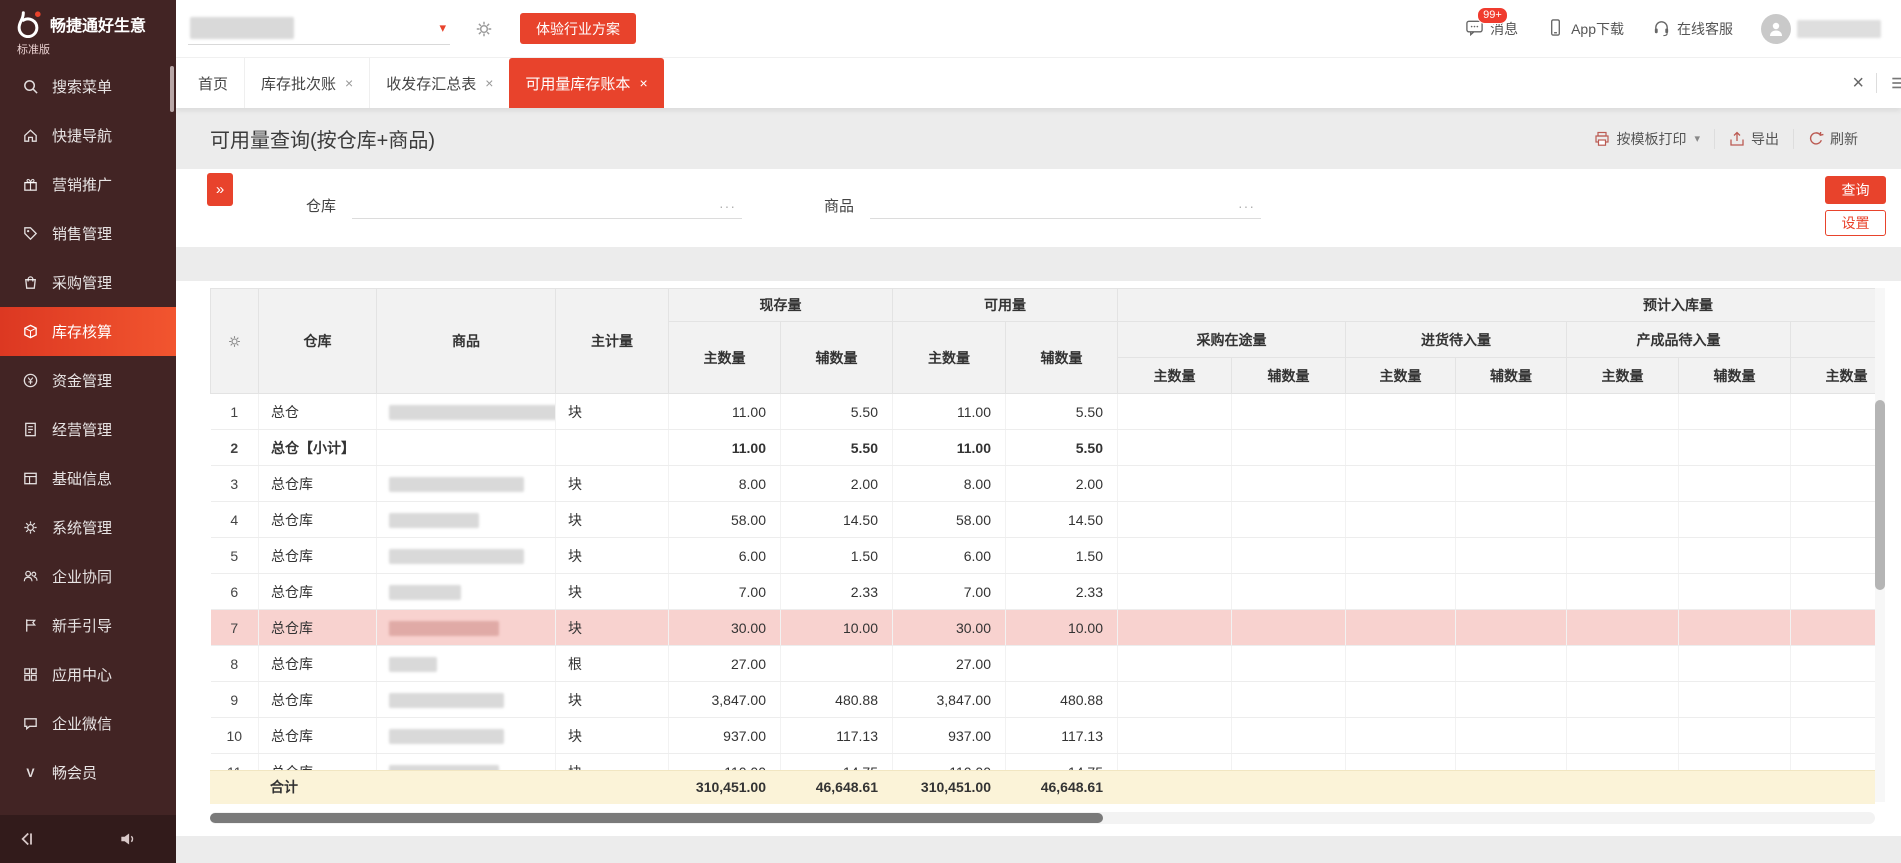 This screenshot has width=1901, height=863. I want to click on tab-1: 库存批次账 ×, so click(306, 83).